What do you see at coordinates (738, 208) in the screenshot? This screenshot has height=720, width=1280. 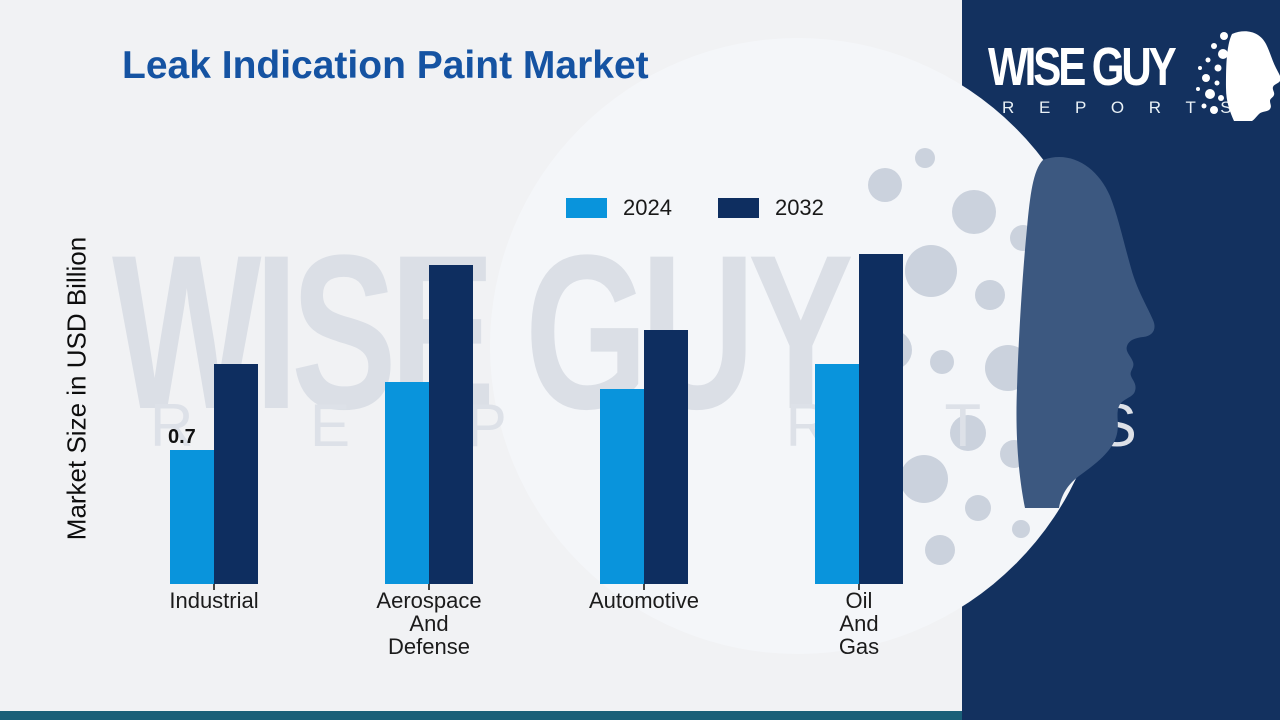 I see `legend-swatch-2032` at bounding box center [738, 208].